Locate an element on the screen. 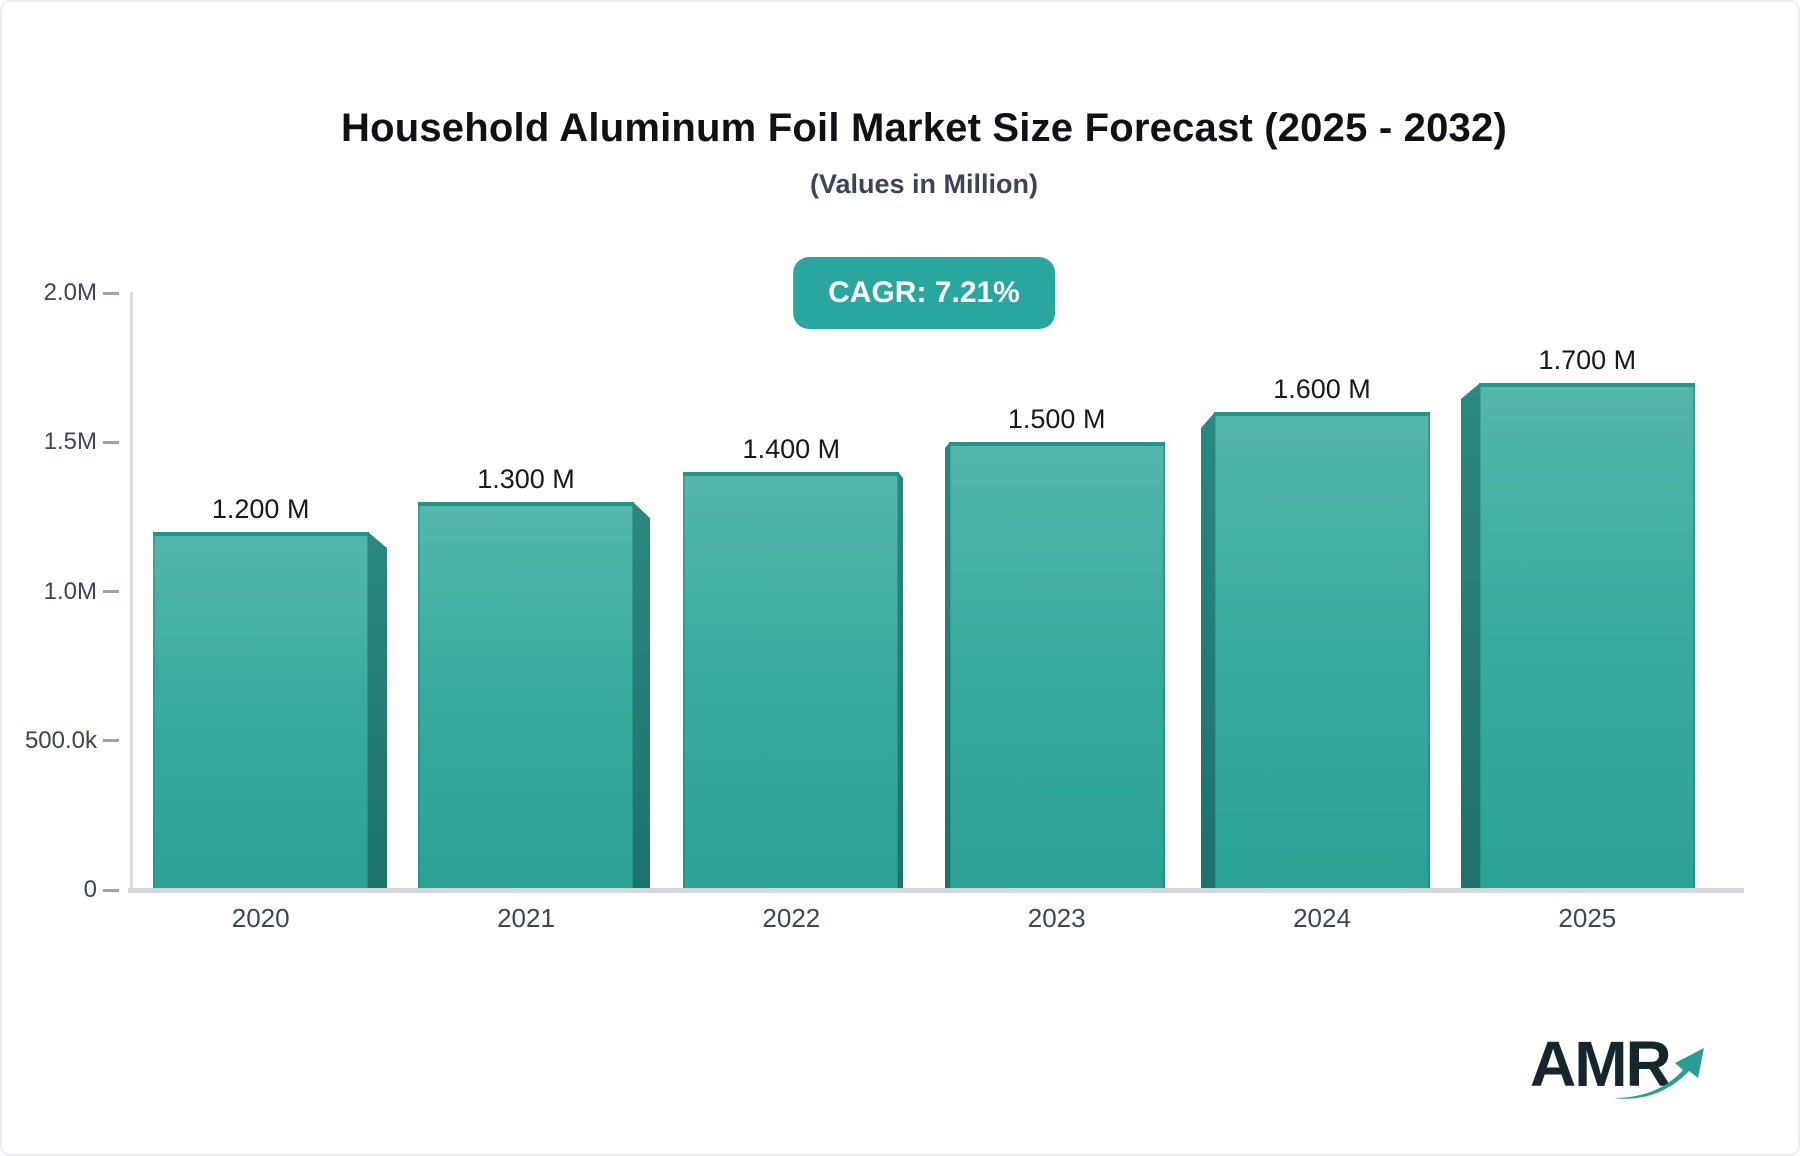 This screenshot has height=1156, width=1800. y-tick-label: 1.5M is located at coordinates (70, 442).